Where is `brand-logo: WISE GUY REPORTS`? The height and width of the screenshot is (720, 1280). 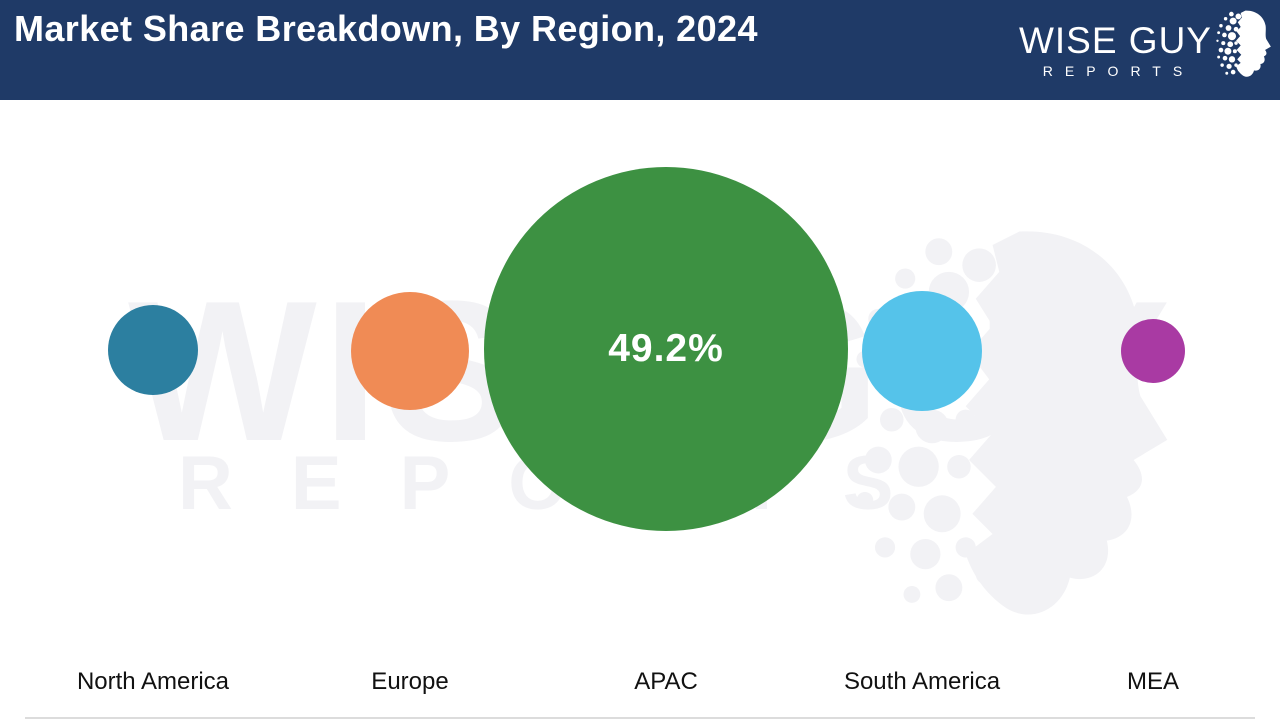
brand-logo: WISE GUY REPORTS is located at coordinates (1145, 46).